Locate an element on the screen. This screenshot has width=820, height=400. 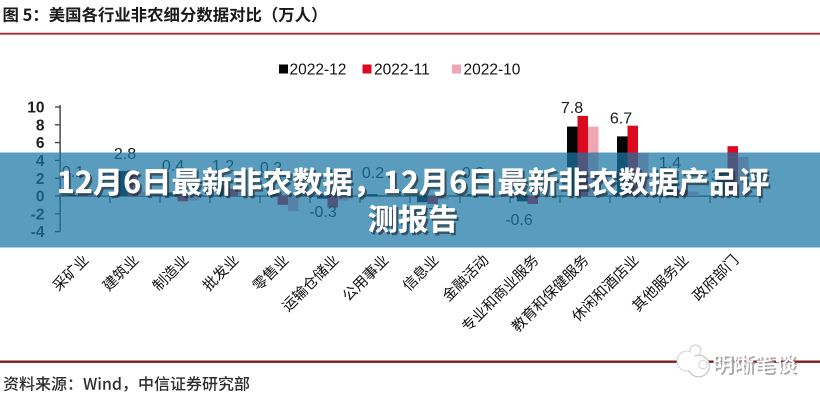
svg-text: 6.7 is located at coordinates (621, 118).